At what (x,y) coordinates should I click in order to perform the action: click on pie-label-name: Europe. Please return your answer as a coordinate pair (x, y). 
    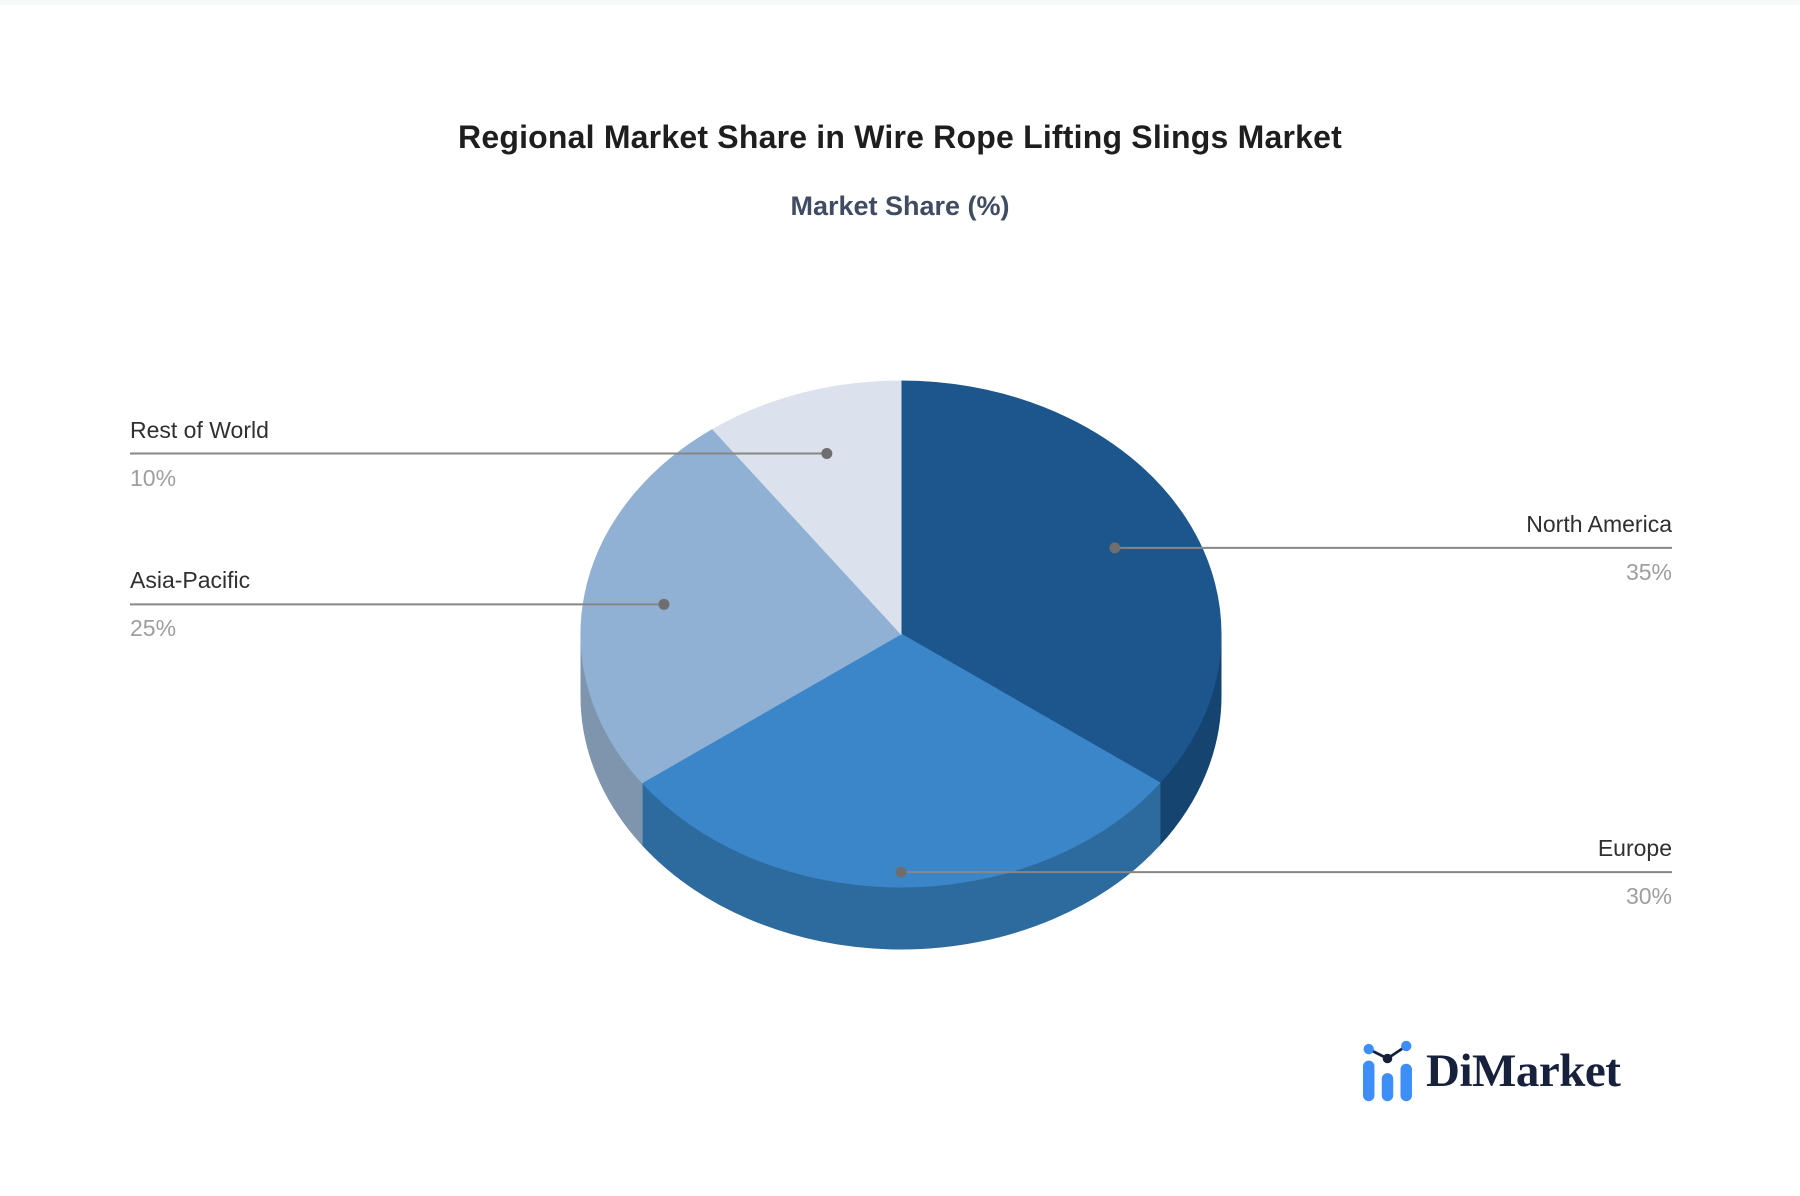
    Looking at the image, I should click on (1634, 848).